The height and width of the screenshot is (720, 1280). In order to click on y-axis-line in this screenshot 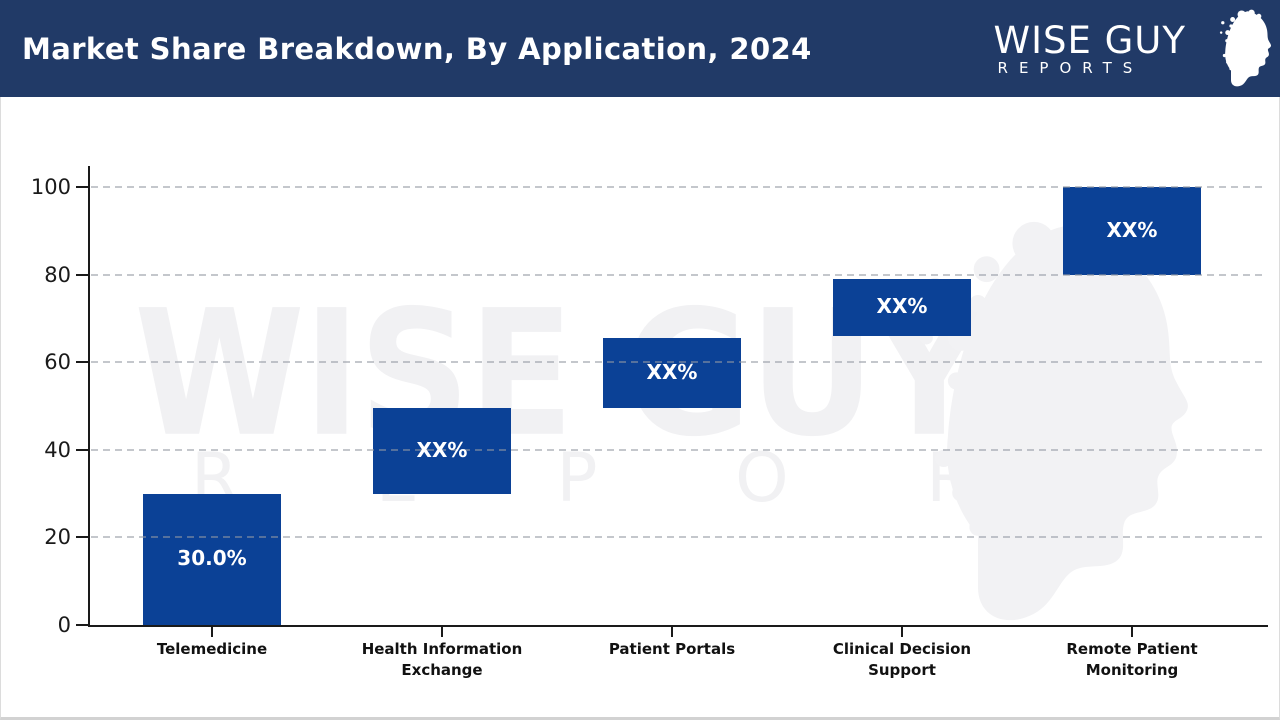, I will do `click(89, 396)`.